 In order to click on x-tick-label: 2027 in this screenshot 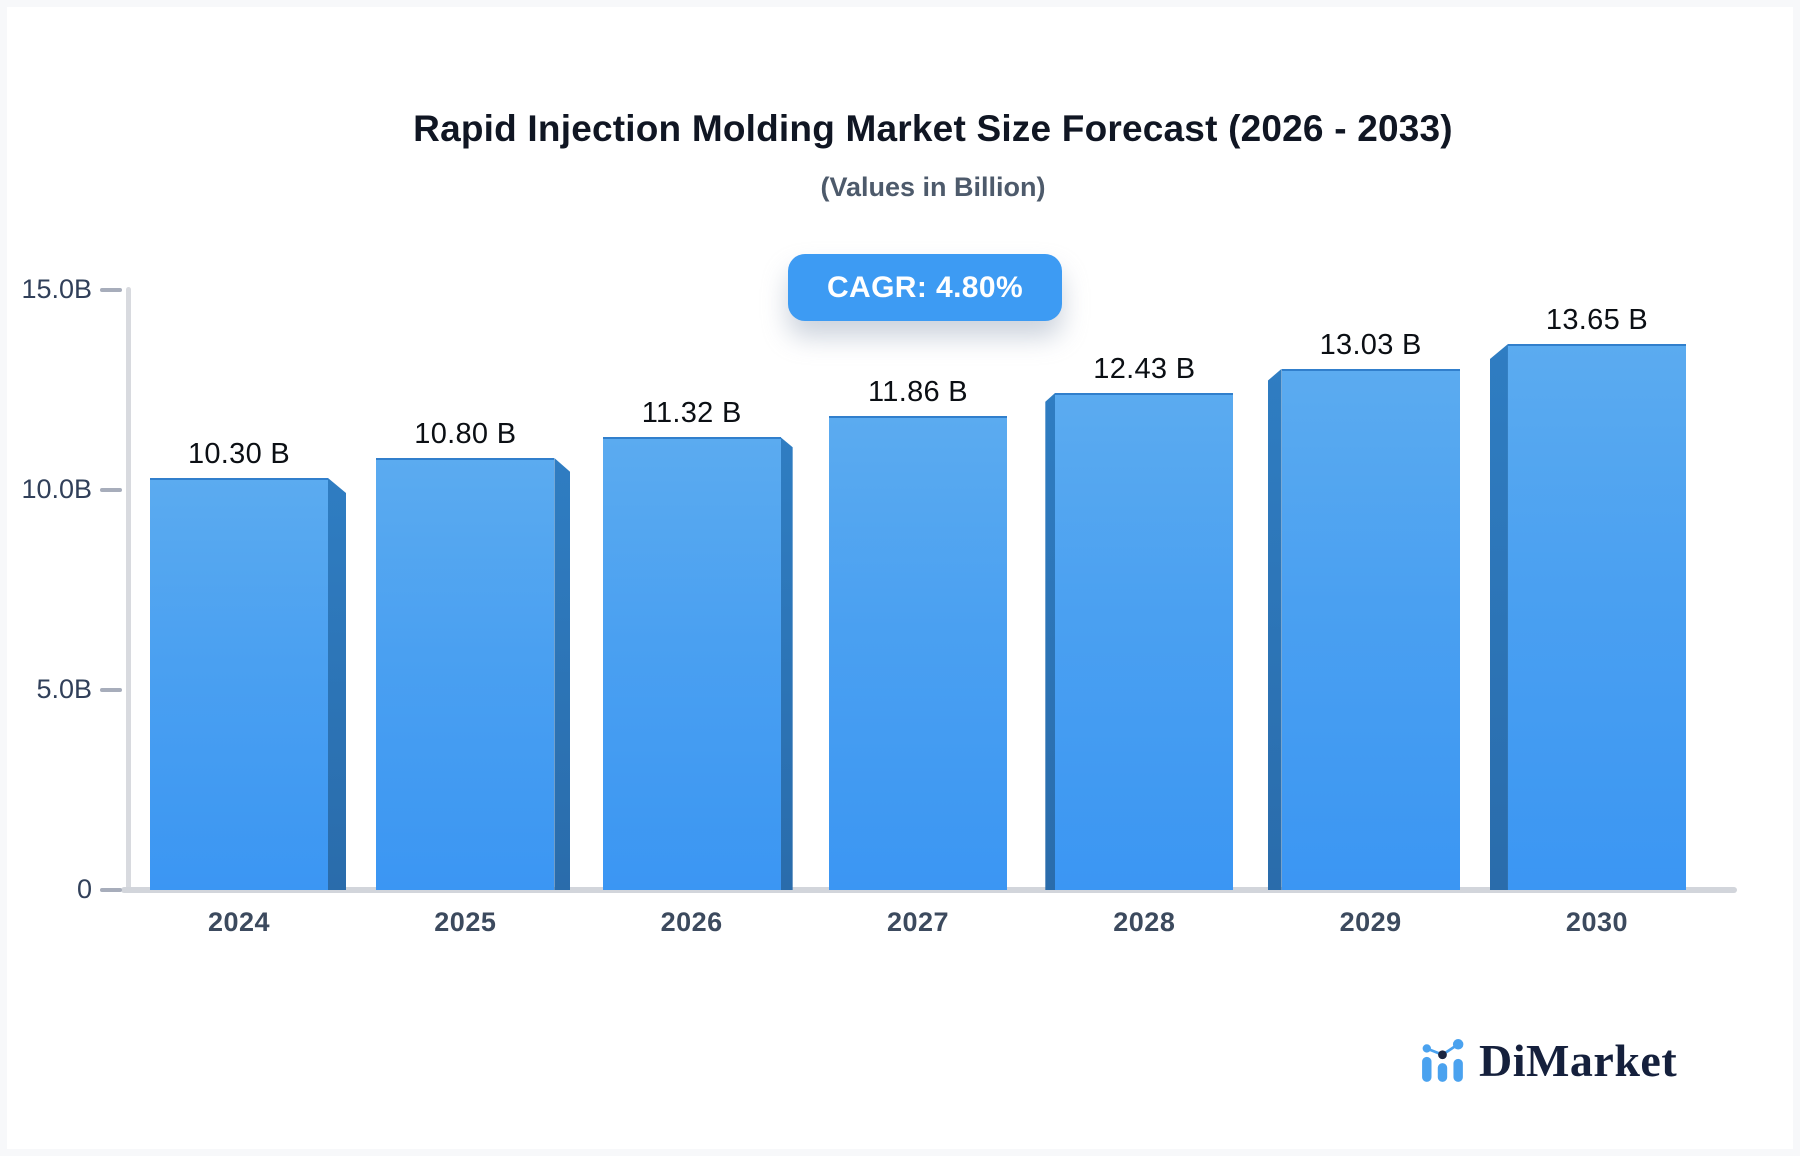, I will do `click(918, 922)`.